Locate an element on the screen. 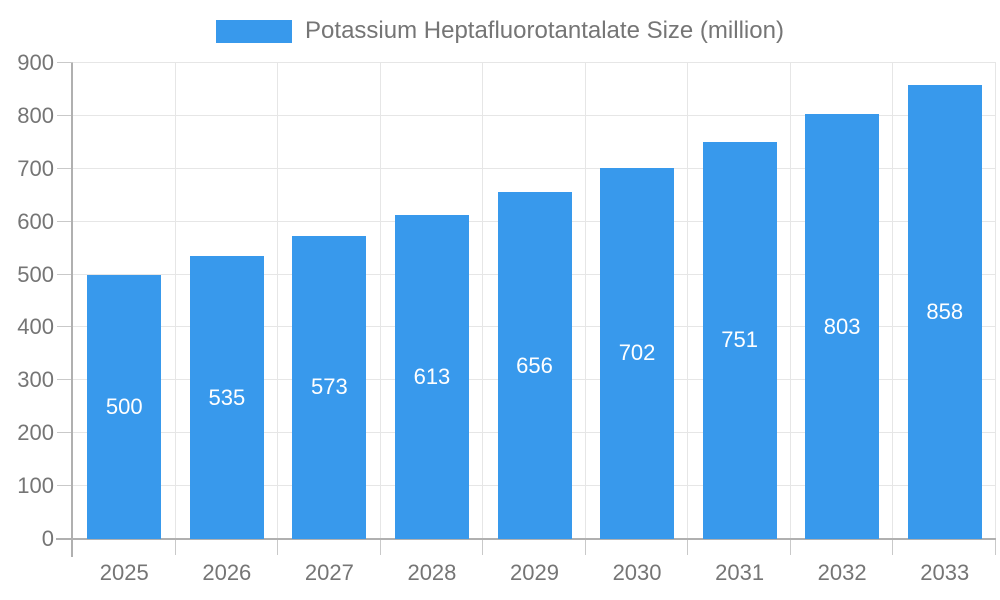 The image size is (1000, 600). y-tick-label: 400 is located at coordinates (35, 327).